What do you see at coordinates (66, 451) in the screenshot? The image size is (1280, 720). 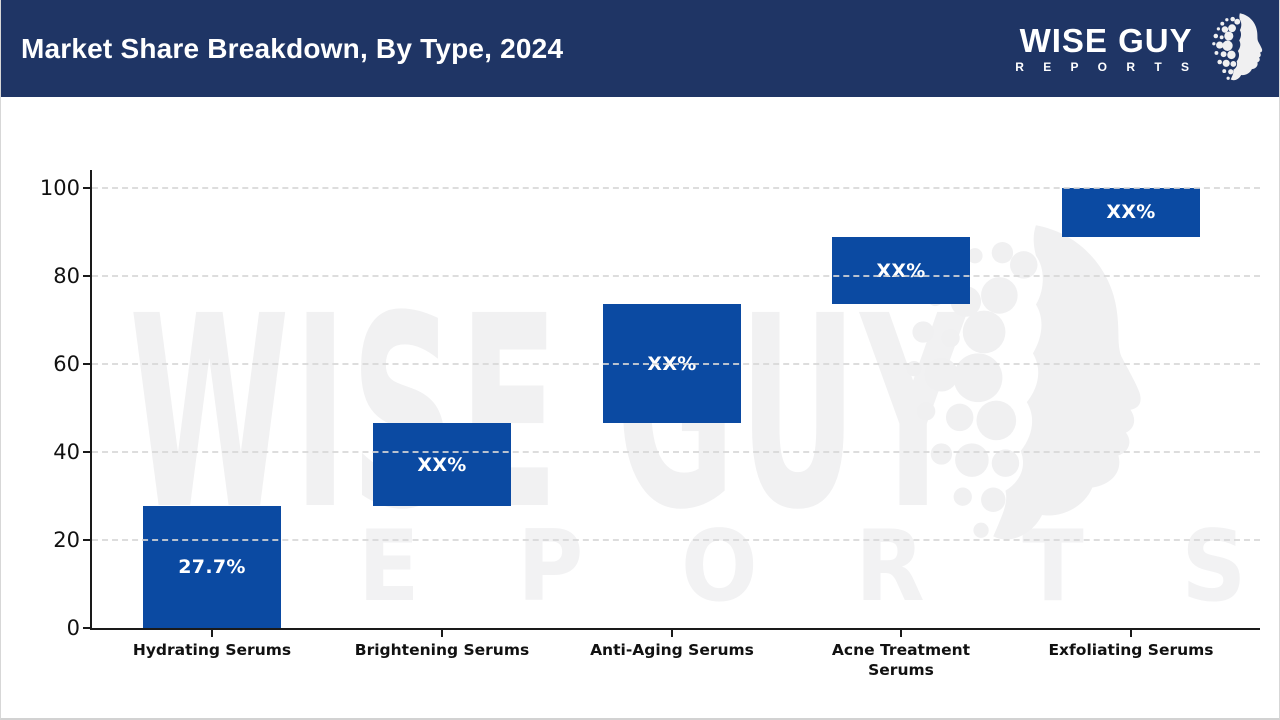 I see `y-tick-label-40: 40` at bounding box center [66, 451].